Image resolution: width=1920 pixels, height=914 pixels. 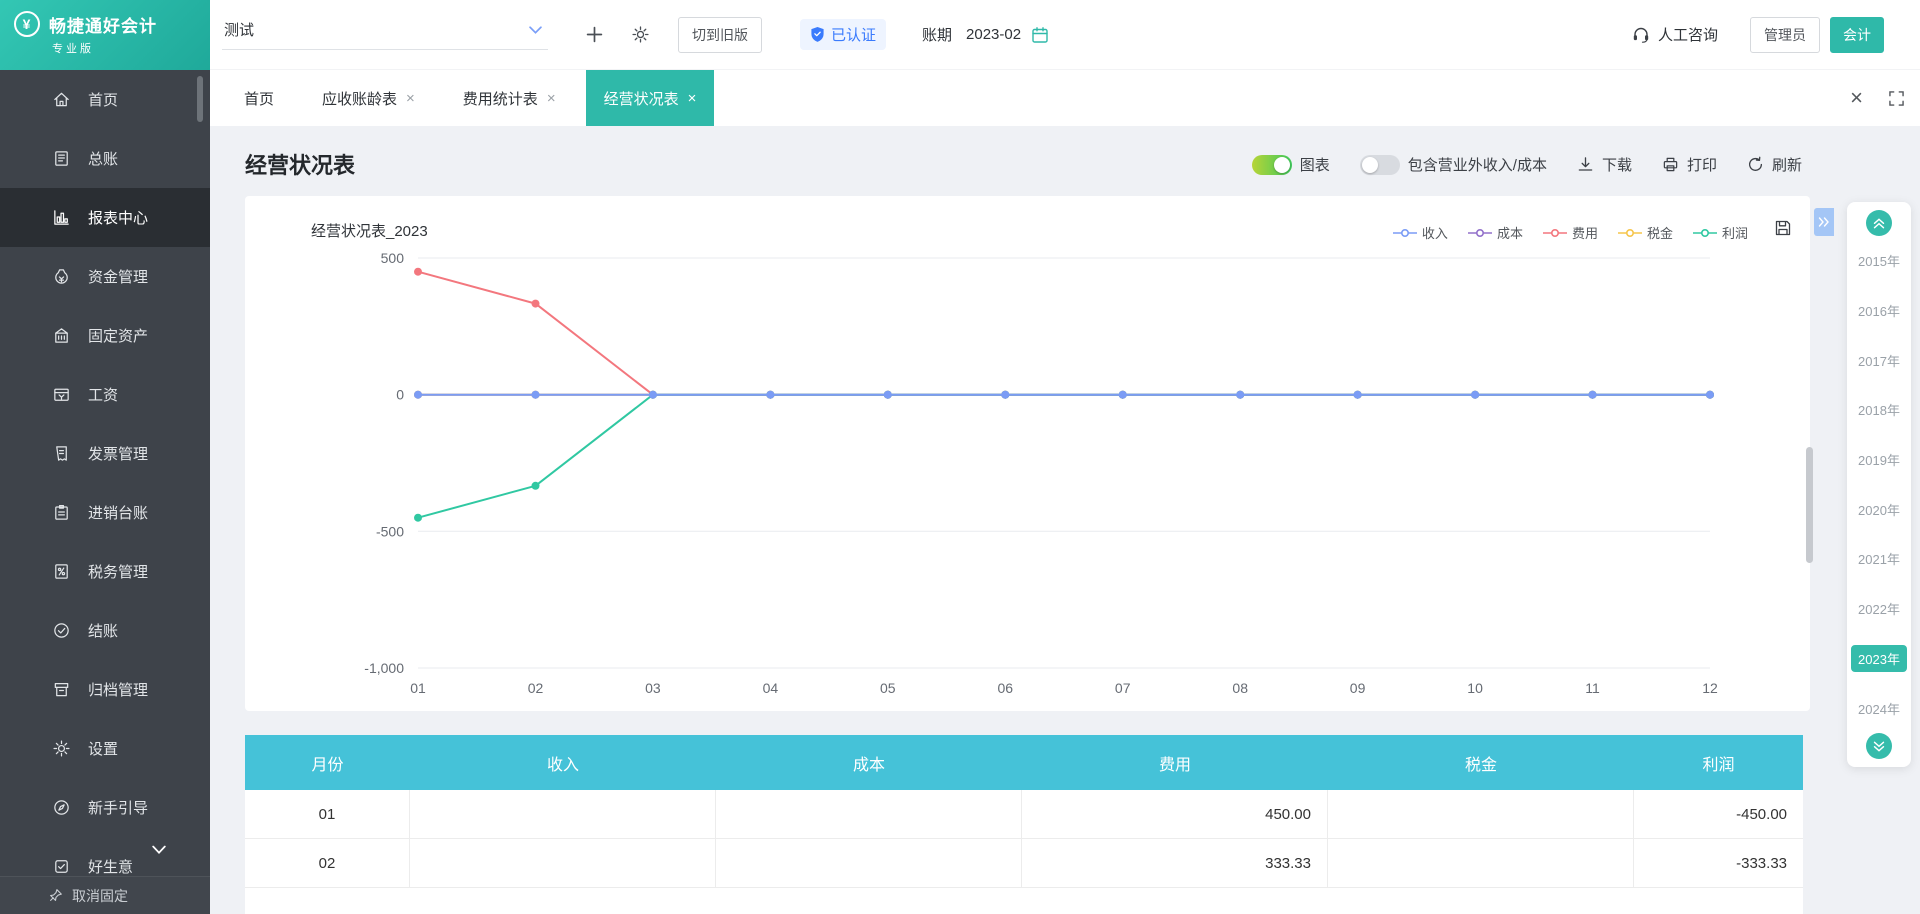 What do you see at coordinates (118, 277) in the screenshot?
I see `sidebar-item-label: 资金管理` at bounding box center [118, 277].